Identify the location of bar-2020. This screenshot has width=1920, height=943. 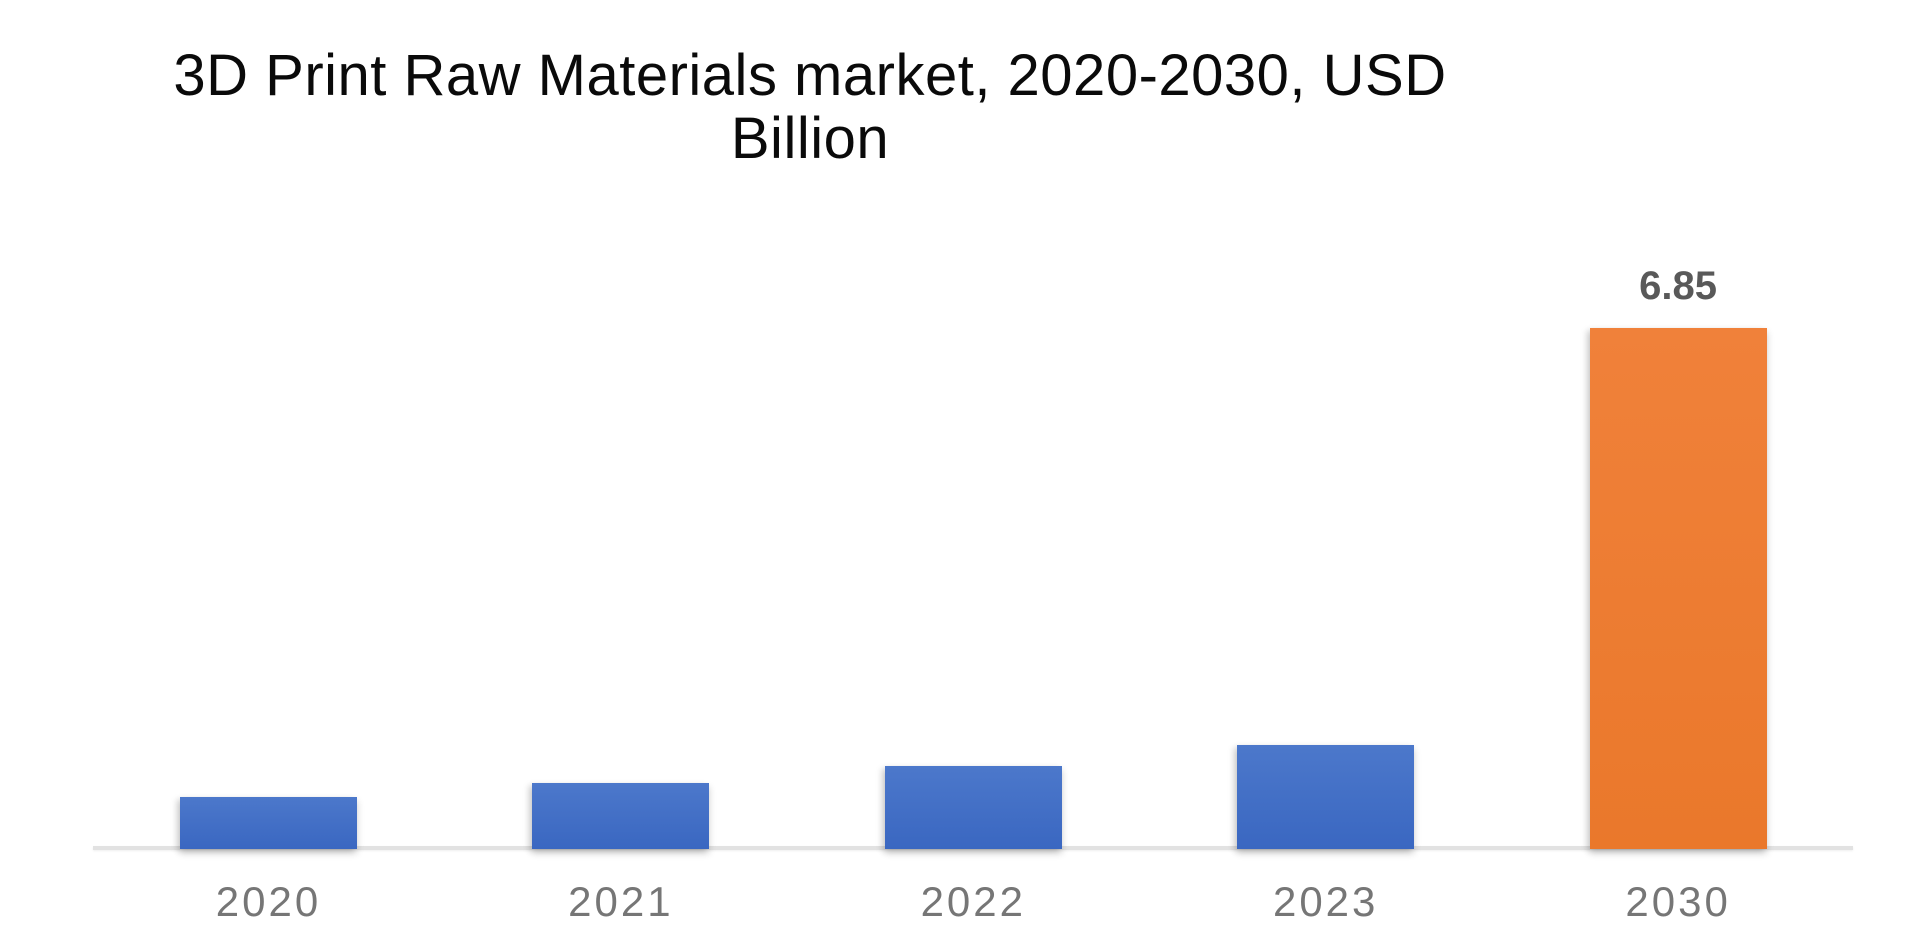
(268, 823).